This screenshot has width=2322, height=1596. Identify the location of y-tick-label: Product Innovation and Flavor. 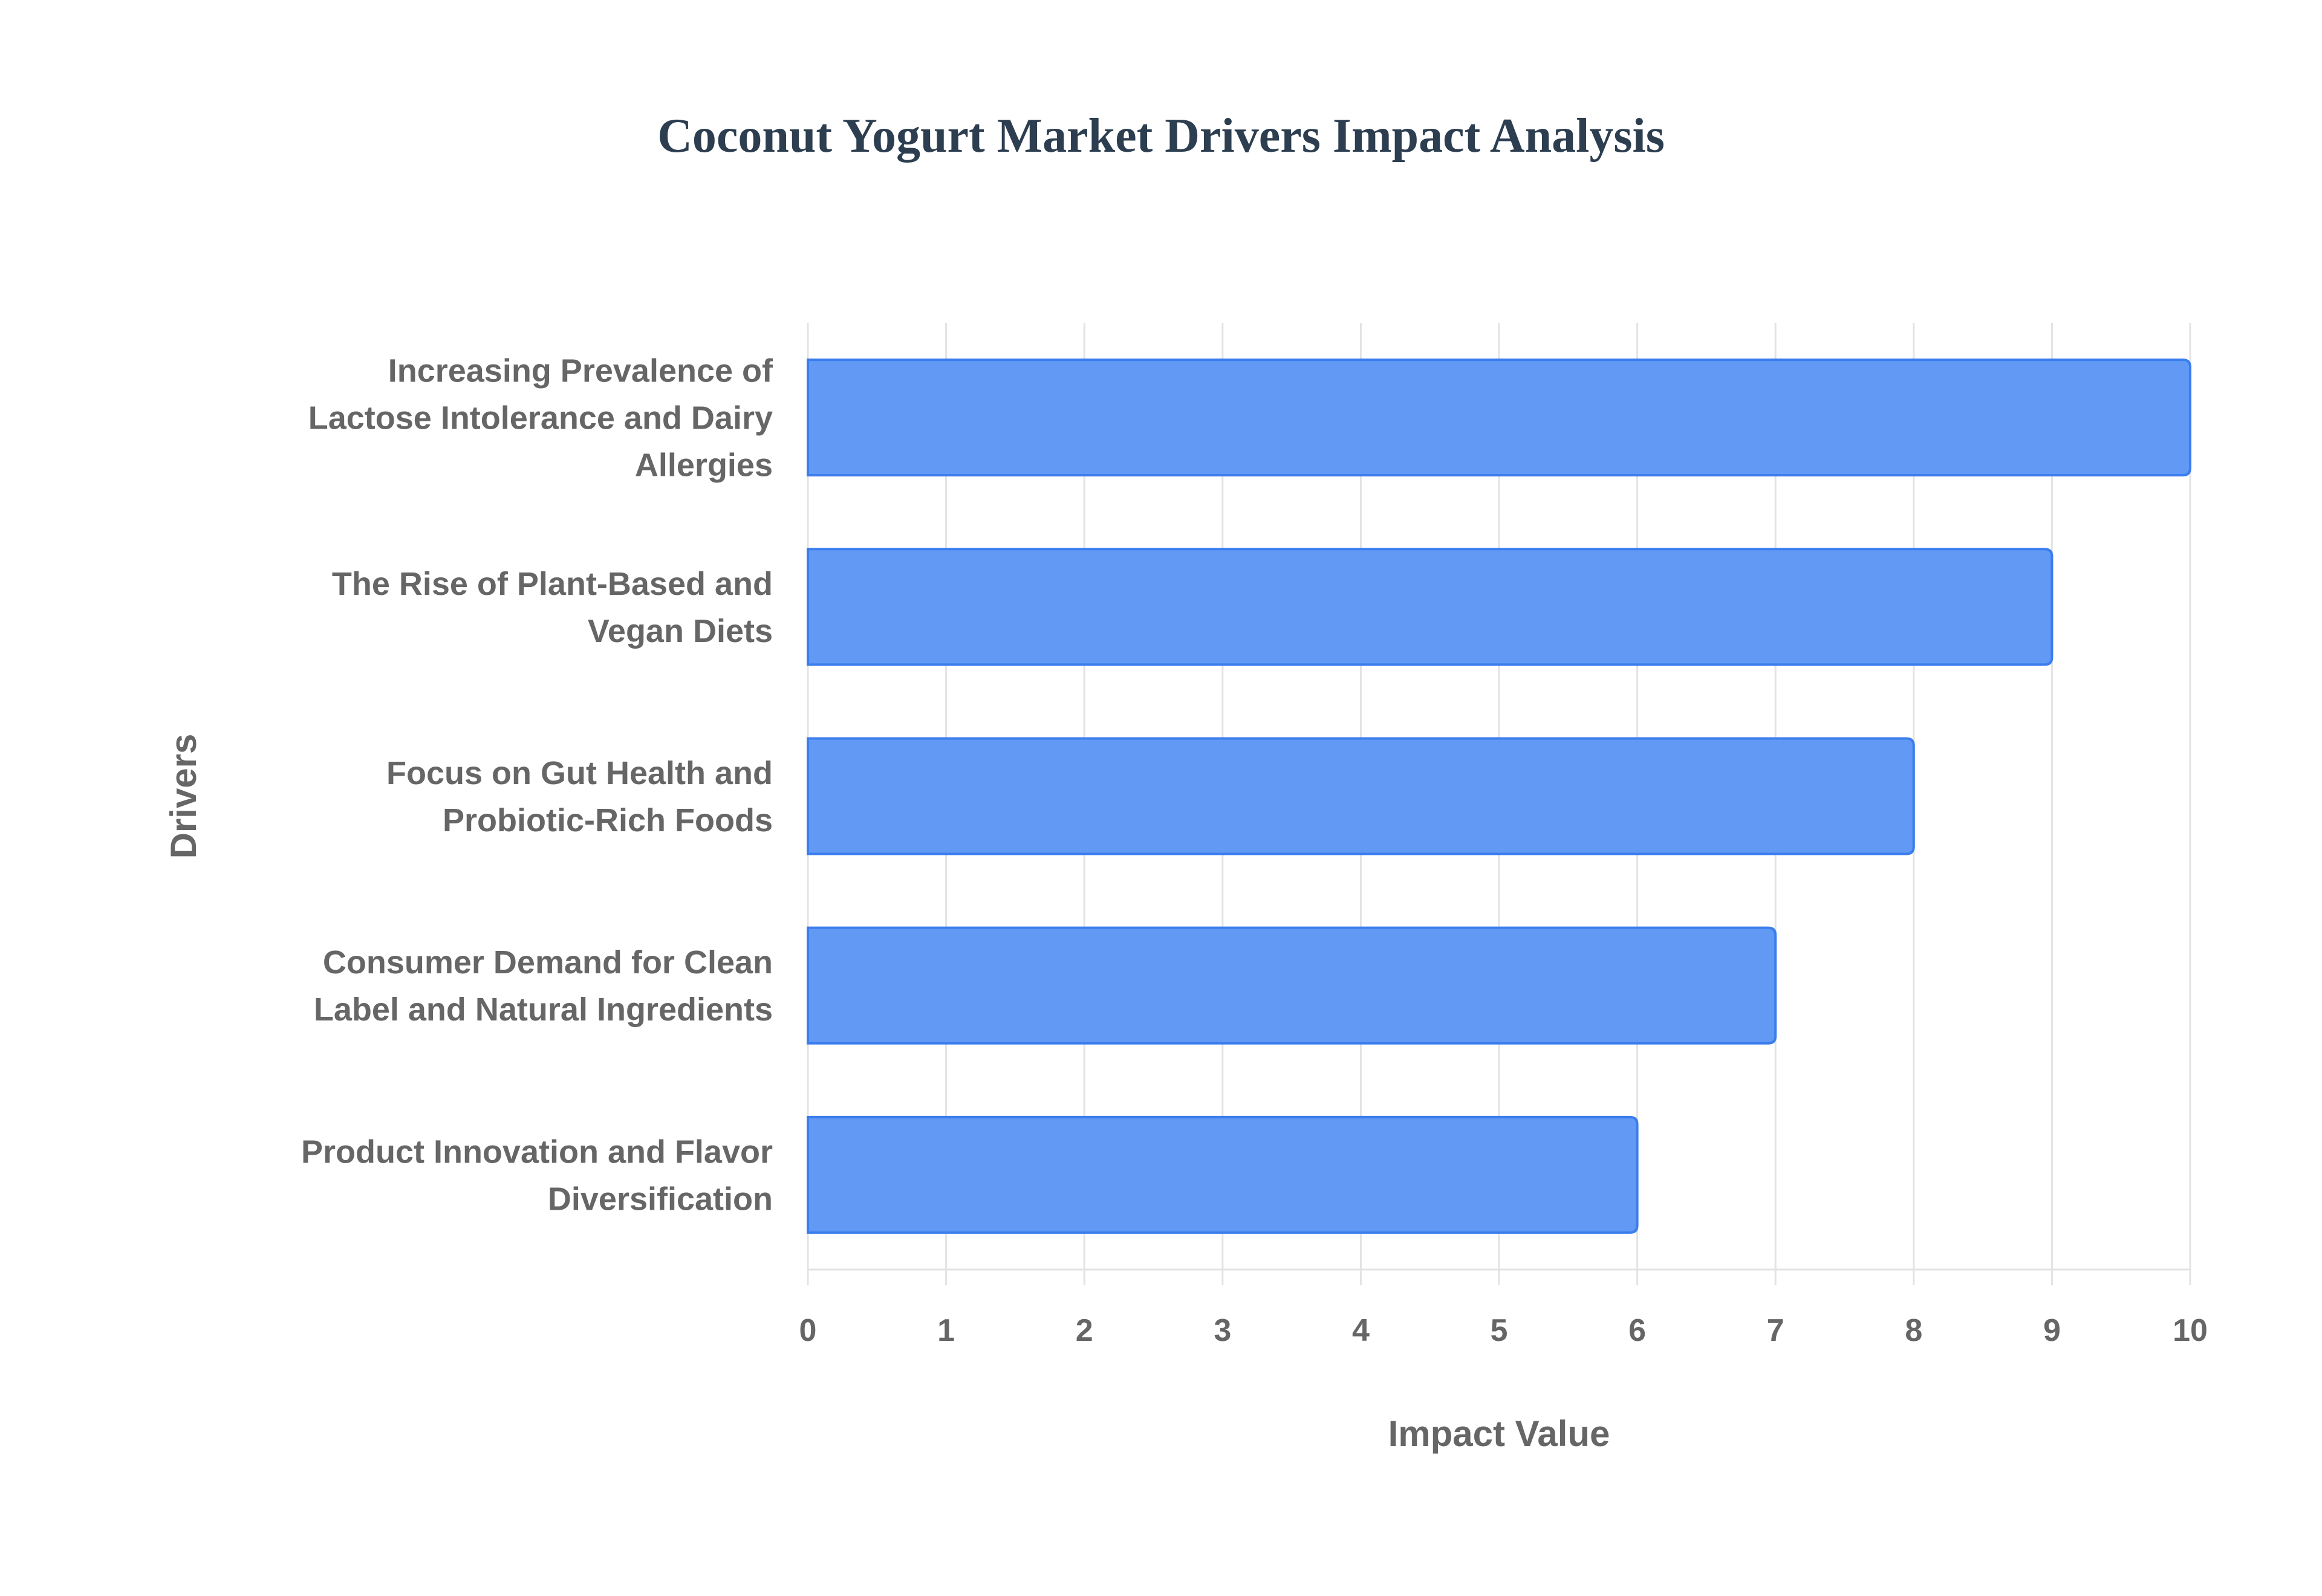
(537, 1152).